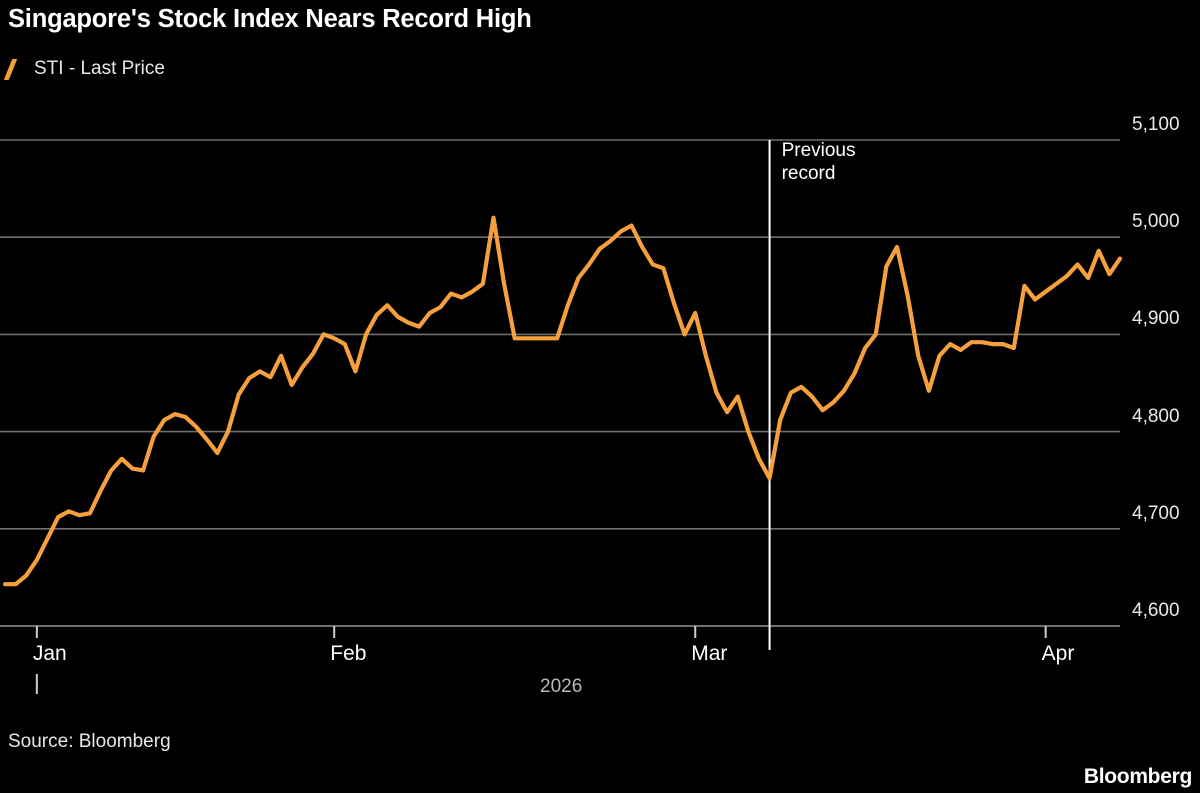 The width and height of the screenshot is (1200, 793). I want to click on y-axis-tick-label: 4,800, so click(1156, 416).